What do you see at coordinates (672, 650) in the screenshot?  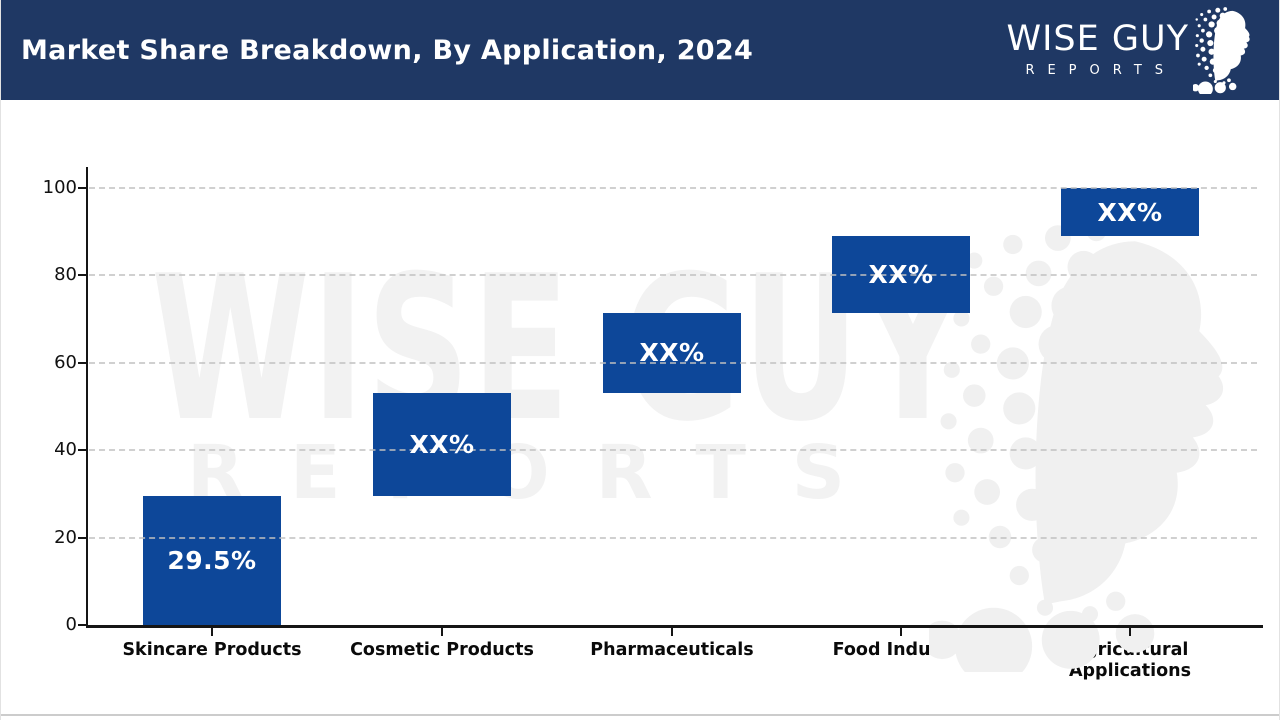 I see `x-axis-label: Pharmaceuticals` at bounding box center [672, 650].